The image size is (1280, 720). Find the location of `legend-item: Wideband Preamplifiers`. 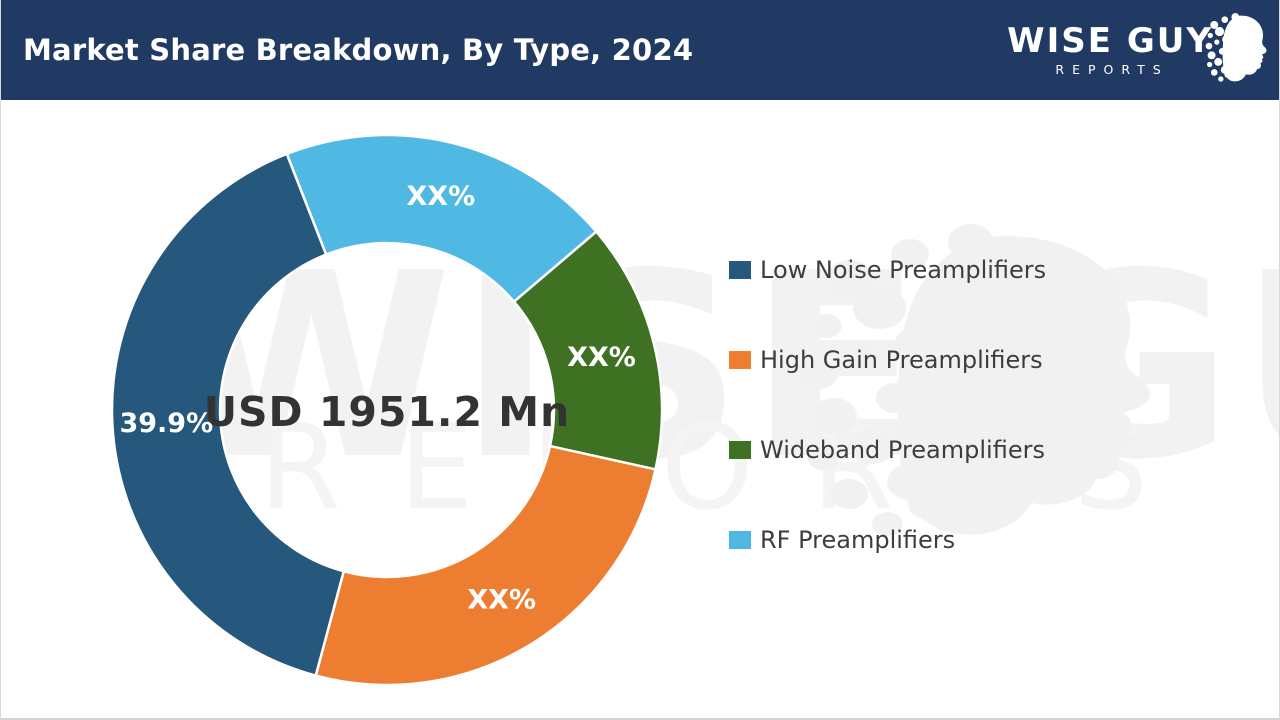

legend-item: Wideband Preamplifiers is located at coordinates (887, 450).